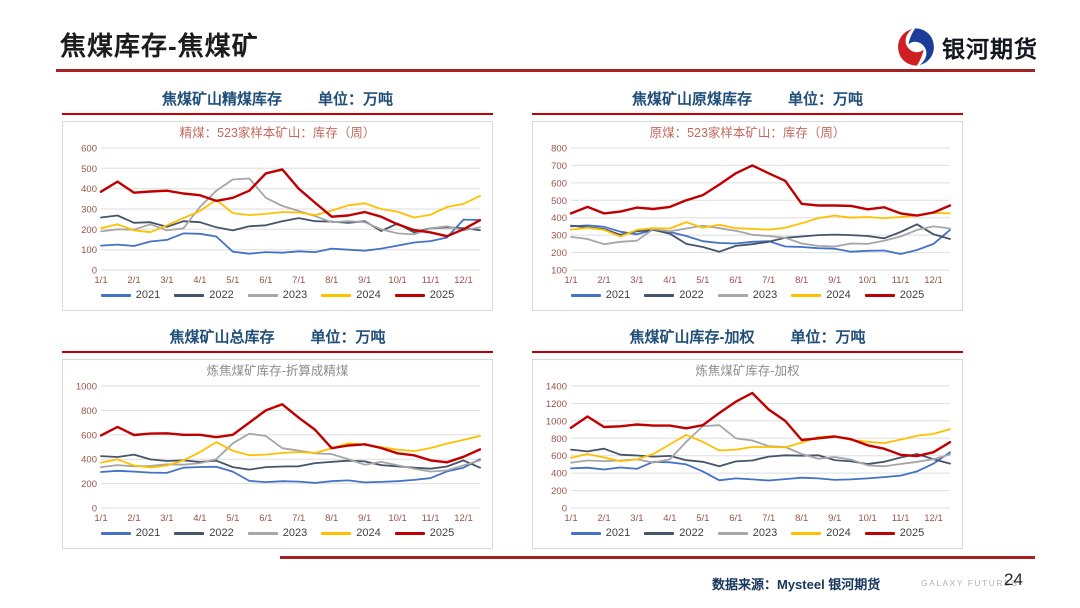 Image resolution: width=1080 pixels, height=608 pixels. I want to click on chart-inner-title: 原煤：523家样本矿山：库存（周）, so click(747, 133).